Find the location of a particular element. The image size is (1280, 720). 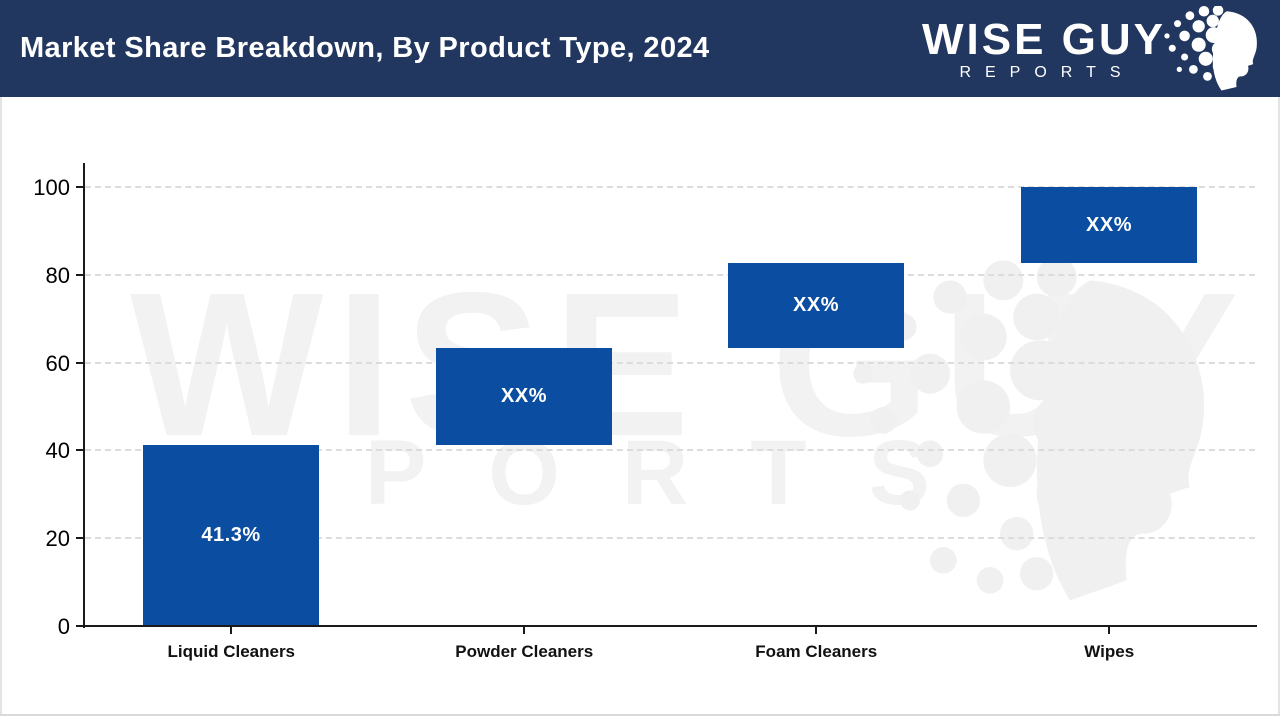

wiseguy-logo: WISE GUY REPORTS is located at coordinates (1096, 50).